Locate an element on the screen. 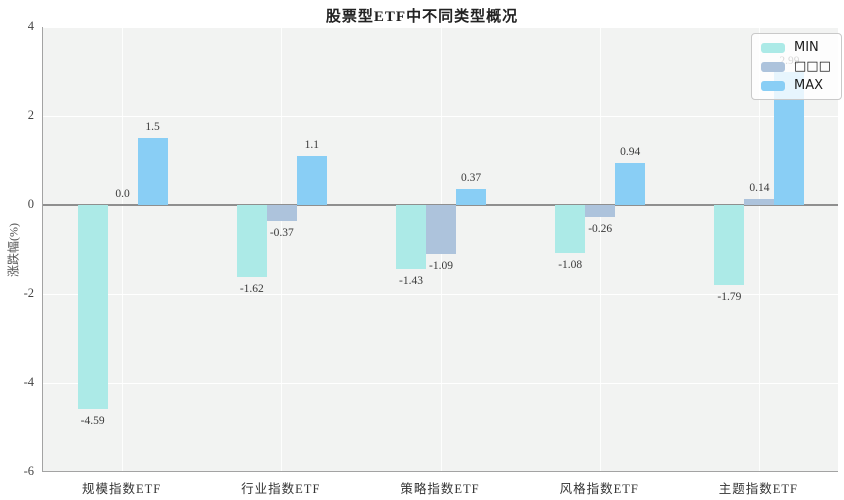  value-label: -0.37 is located at coordinates (281, 233).